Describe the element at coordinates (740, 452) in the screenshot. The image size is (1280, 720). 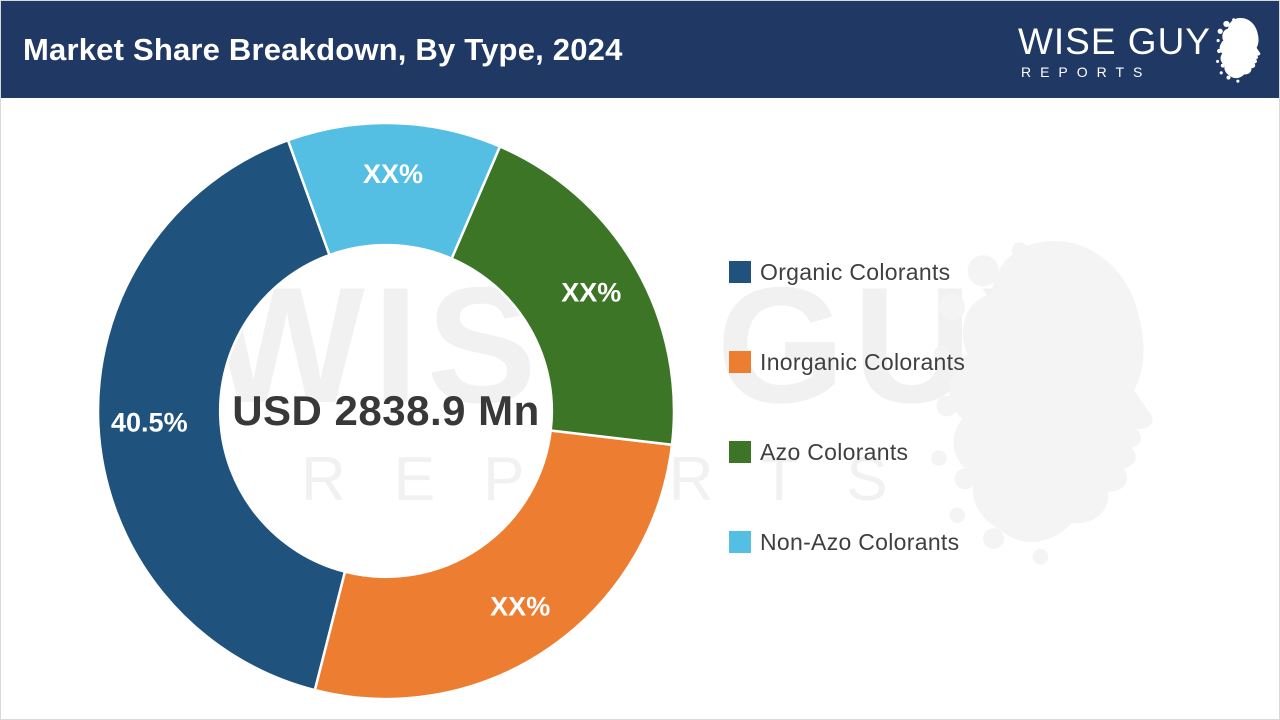
I see `legend-swatch-azo-colorants` at that location.